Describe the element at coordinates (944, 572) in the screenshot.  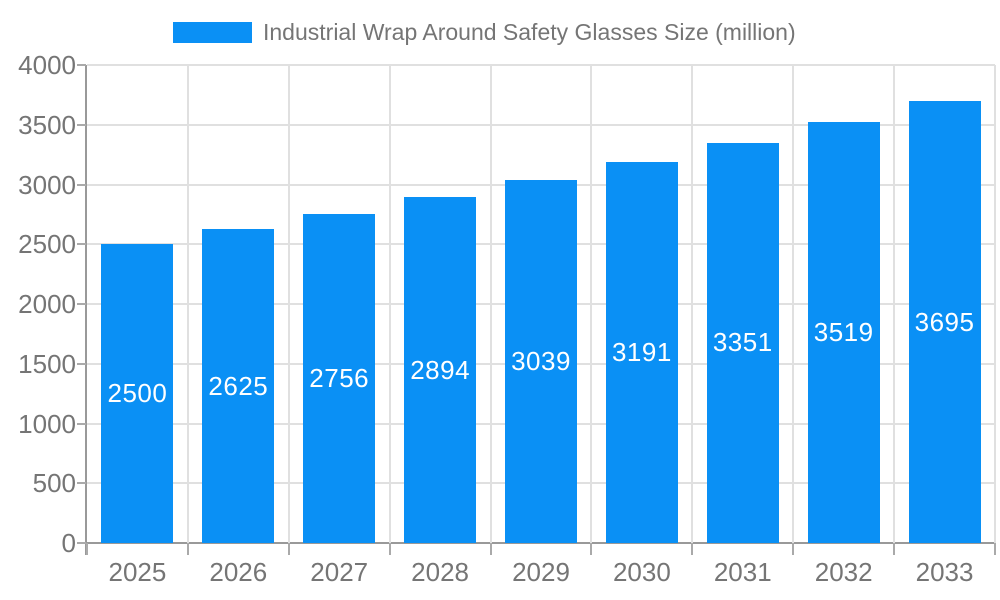
I see `x-axis-label: 2033` at that location.